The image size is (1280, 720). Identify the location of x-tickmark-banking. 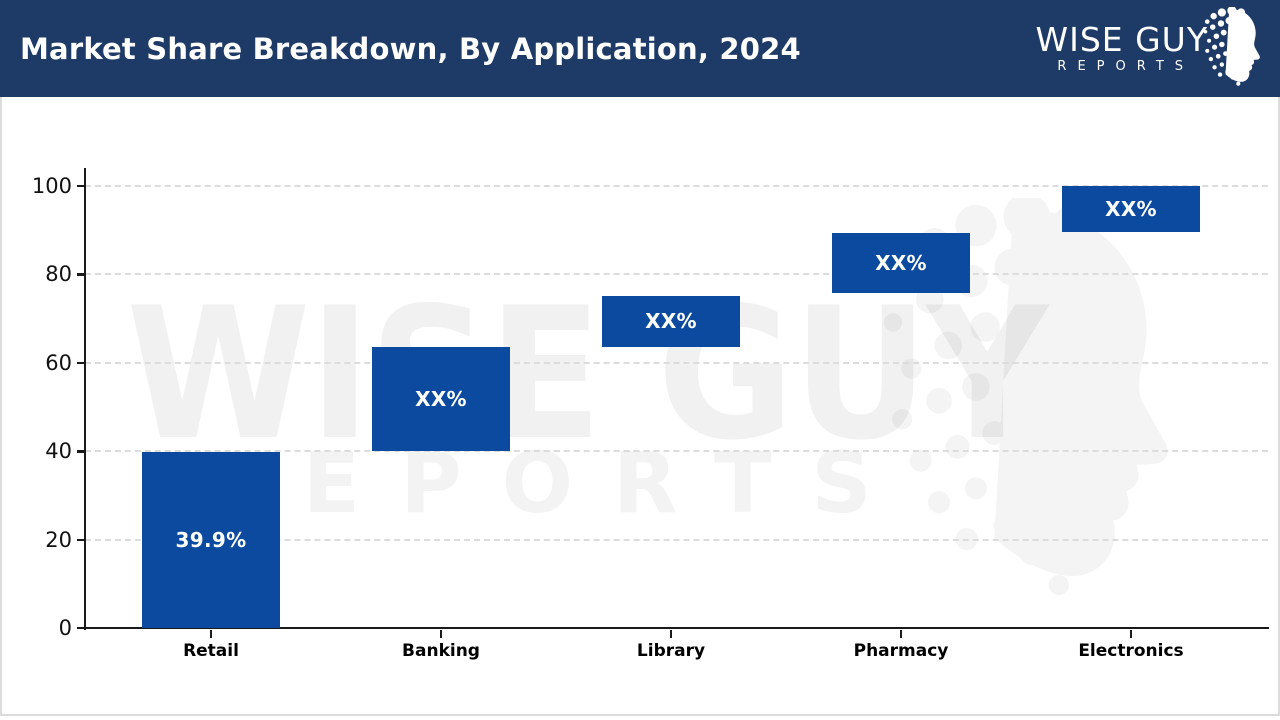
(441, 633).